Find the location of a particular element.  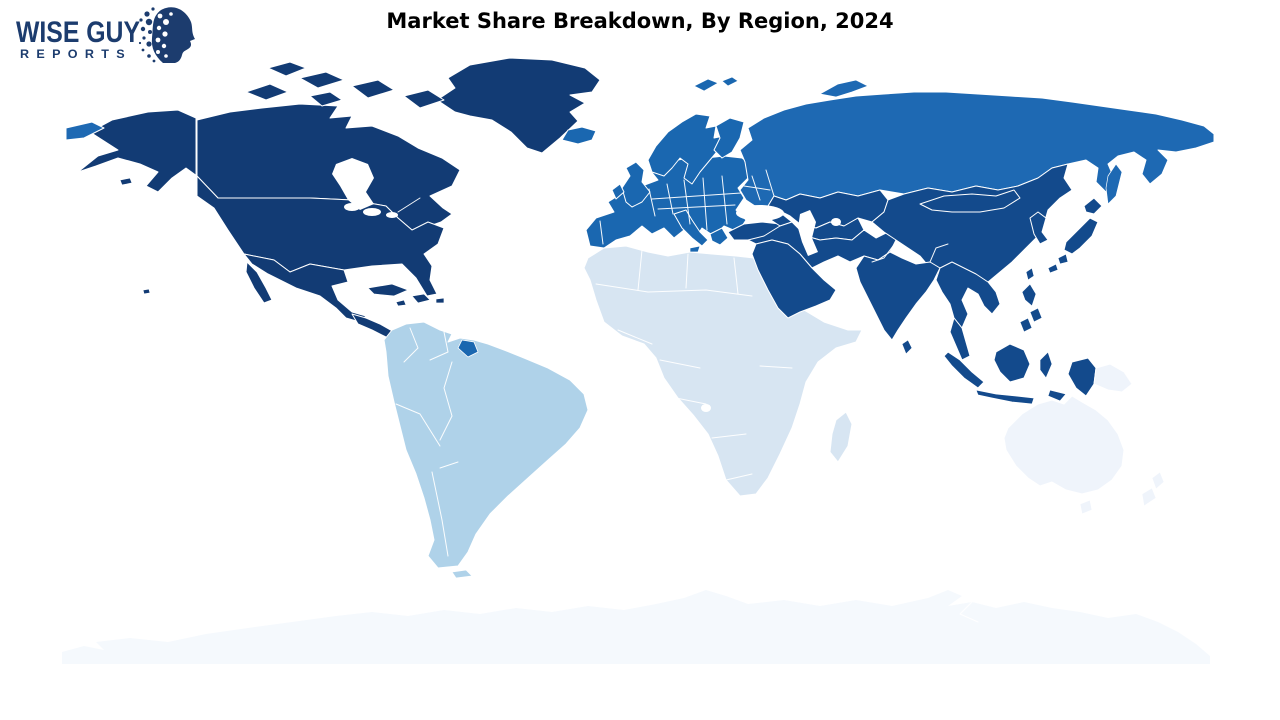

region-philippines is located at coordinates (1031, 308).